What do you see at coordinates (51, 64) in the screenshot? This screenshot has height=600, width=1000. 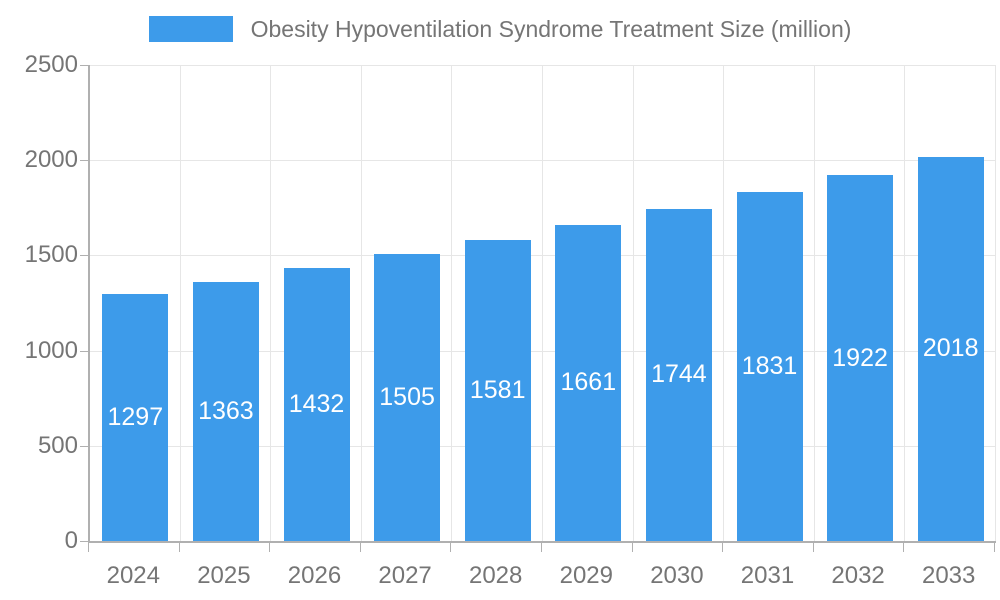 I see `y-axis-tick-label: 2500` at bounding box center [51, 64].